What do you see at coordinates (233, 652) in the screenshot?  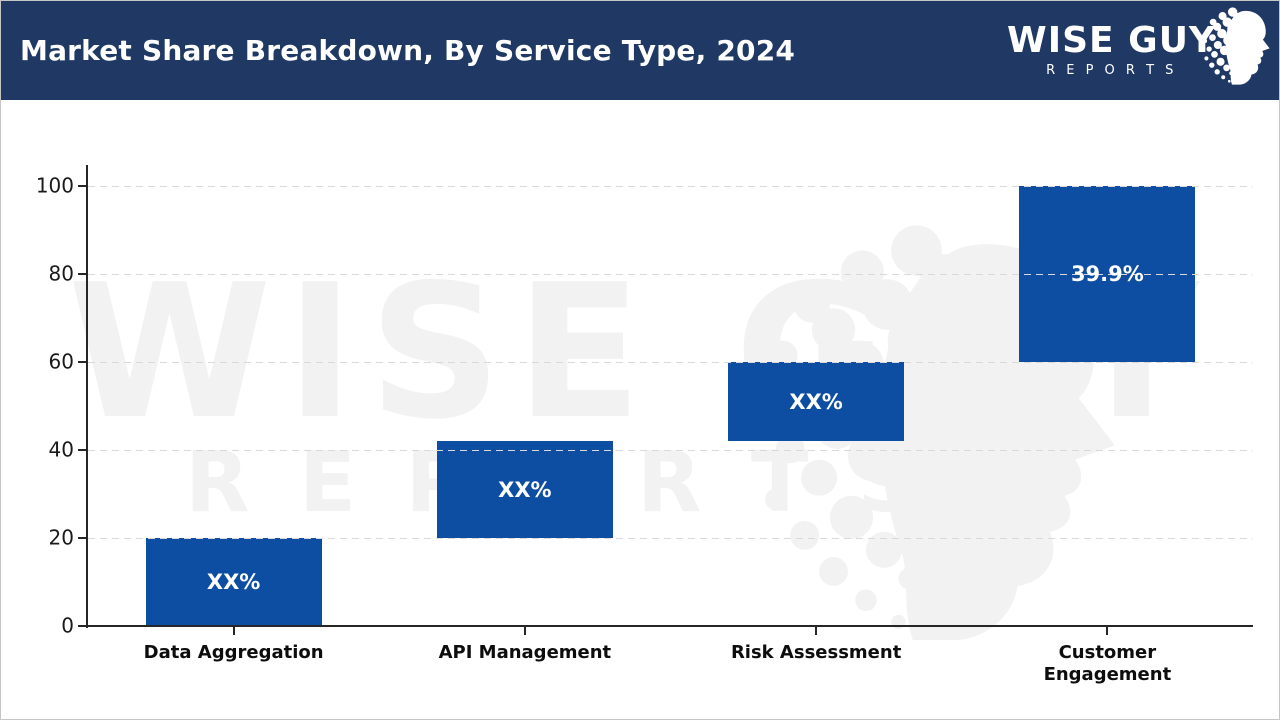 I see `x-category-label: Data Aggregation` at bounding box center [233, 652].